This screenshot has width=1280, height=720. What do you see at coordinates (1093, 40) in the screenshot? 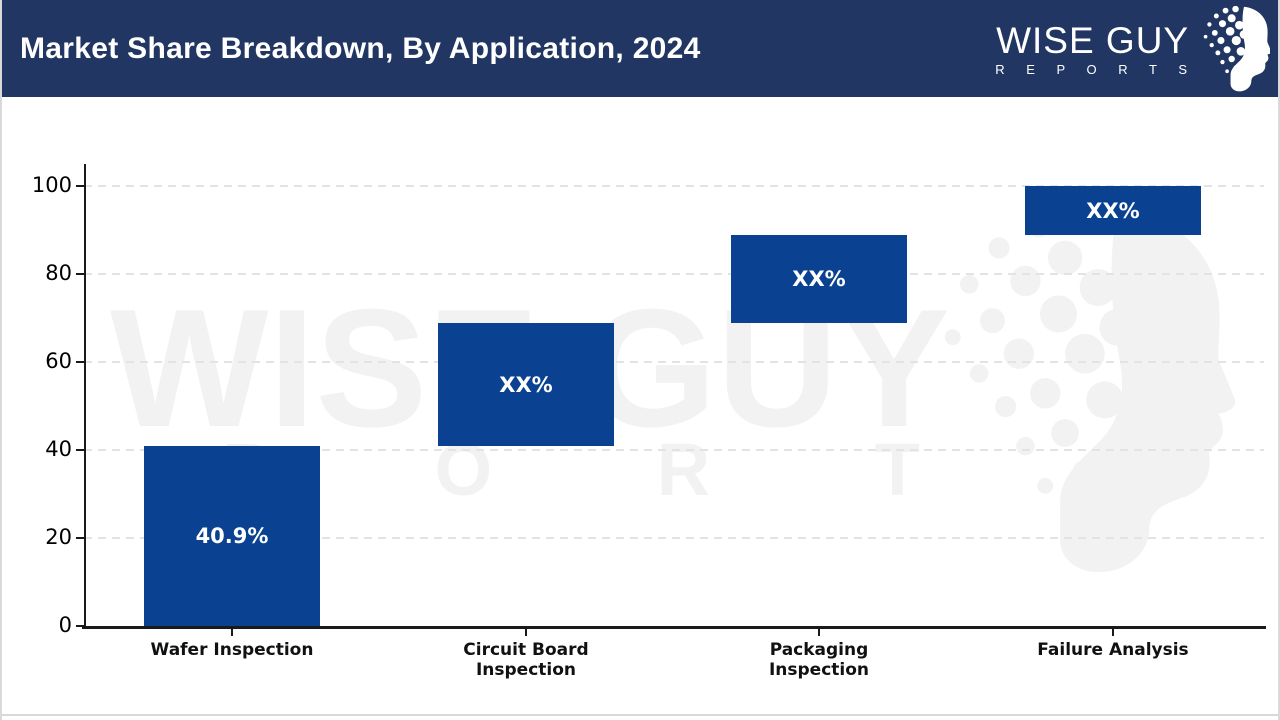
I see `logo-wordmark: WISE GUY` at bounding box center [1093, 40].